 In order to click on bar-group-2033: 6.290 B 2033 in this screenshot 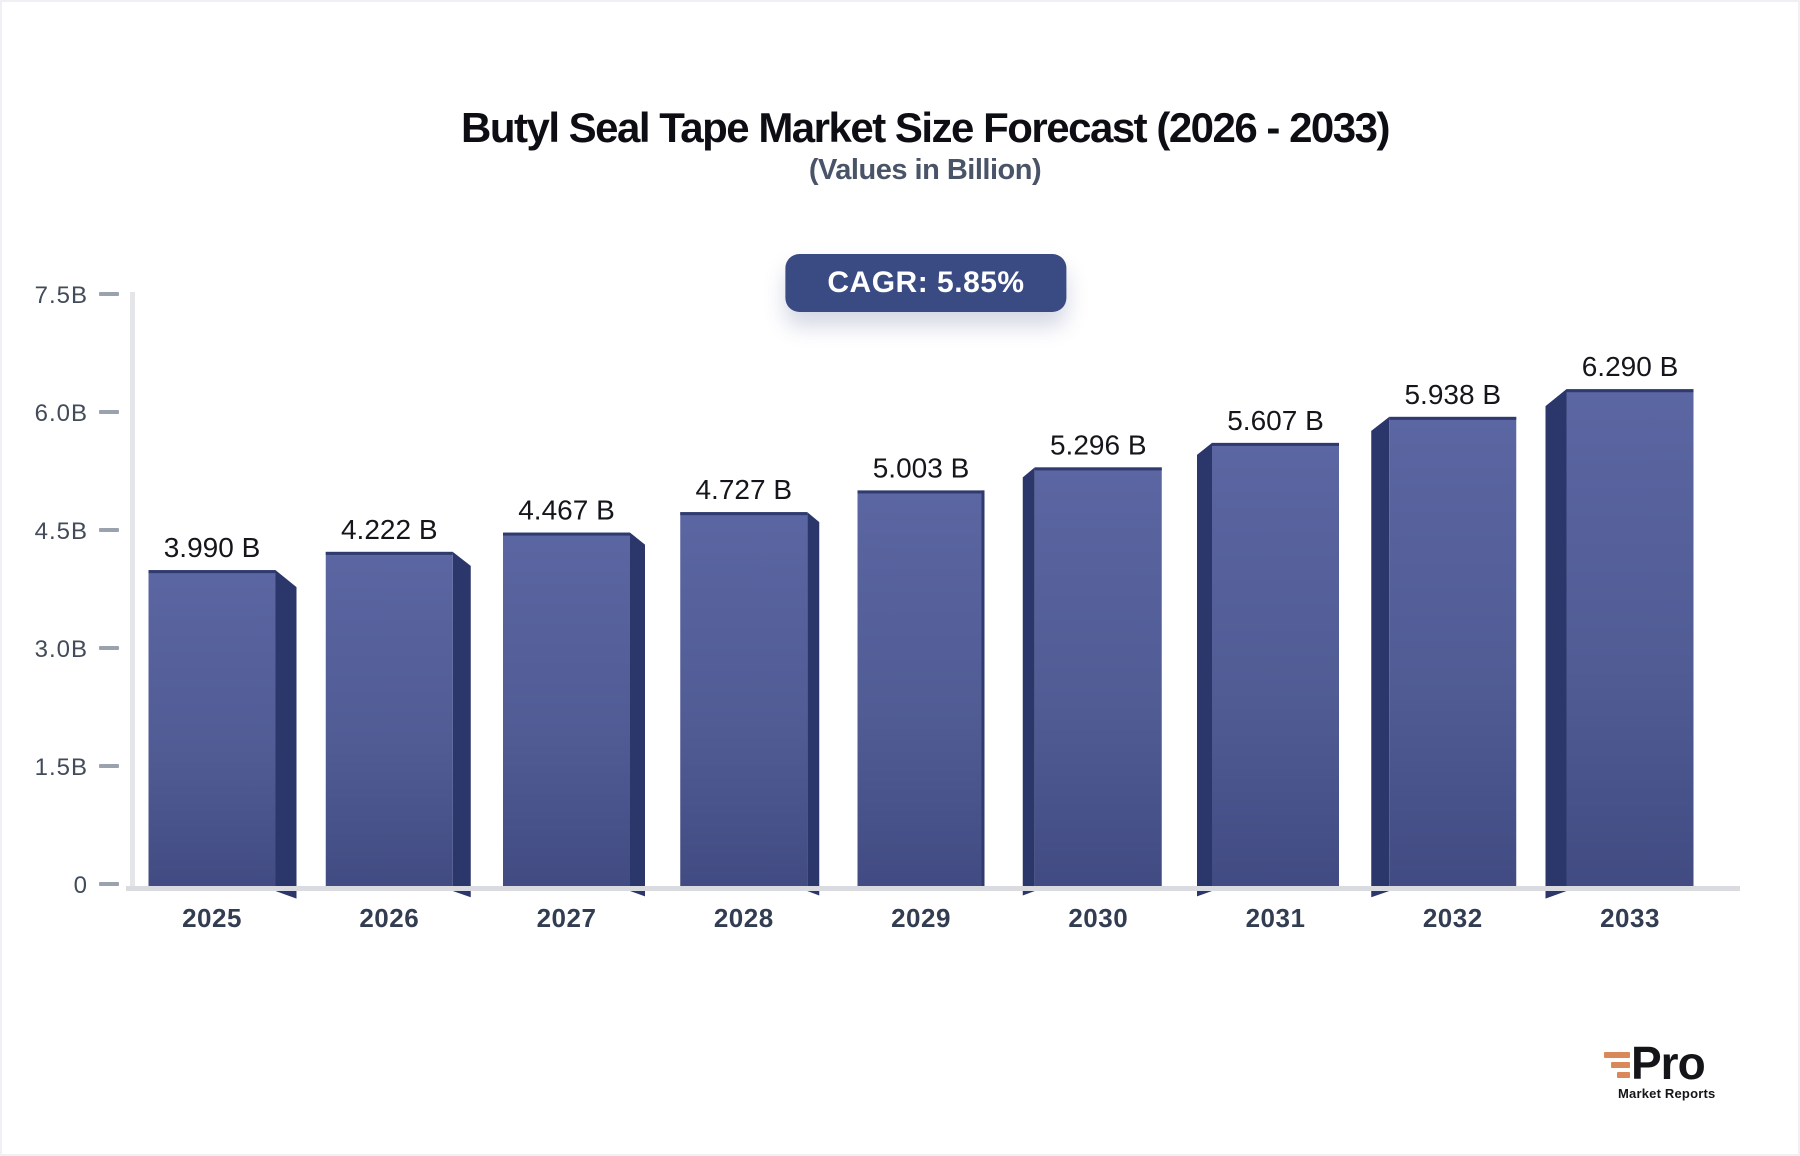, I will do `click(1619, 642)`.